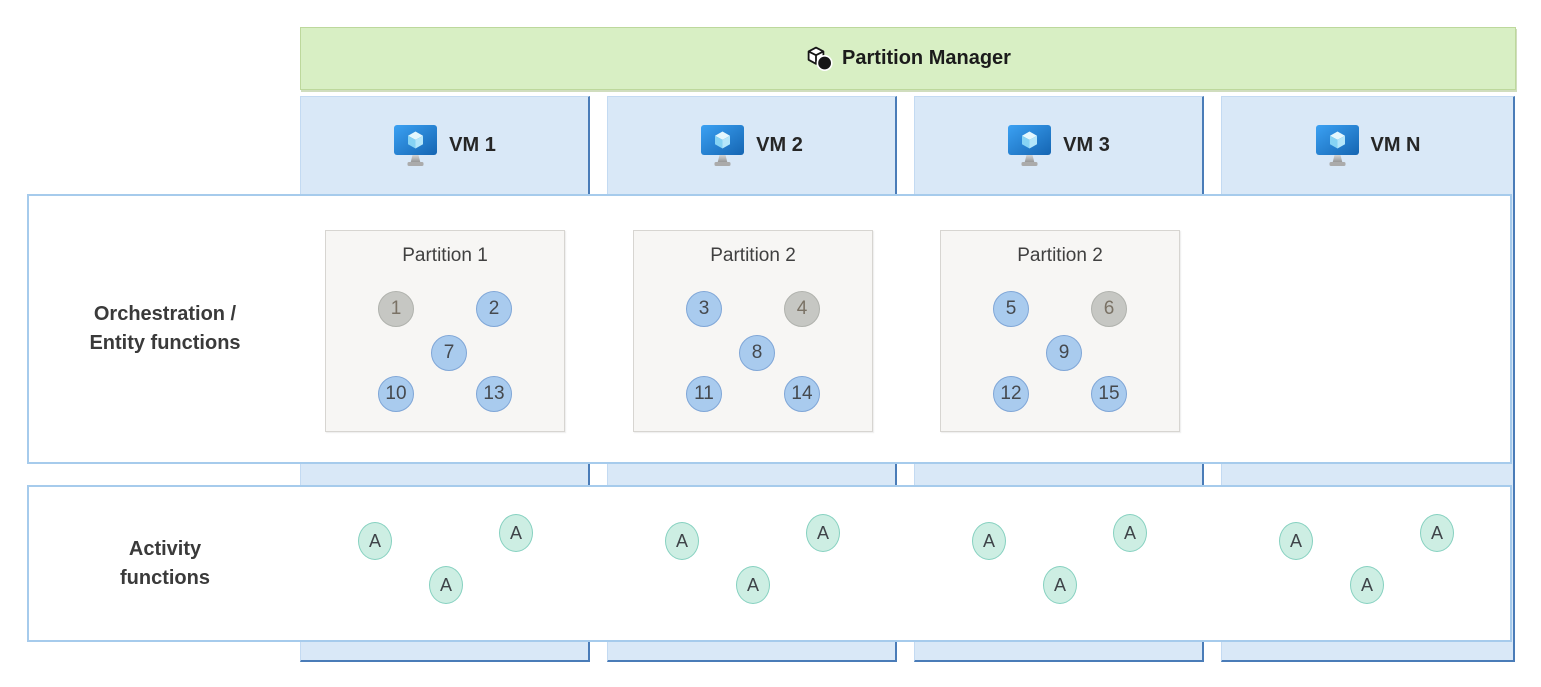 The image size is (1541, 687). What do you see at coordinates (445, 255) in the screenshot?
I see `partition-title: Partition 1` at bounding box center [445, 255].